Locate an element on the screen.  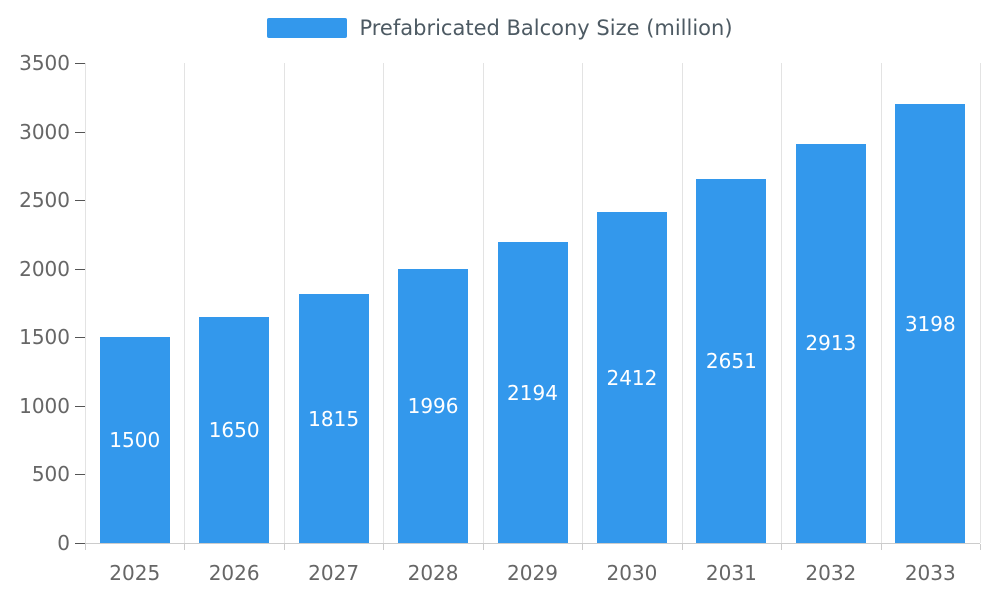
bar-value-label: 1996 is located at coordinates (433, 406).